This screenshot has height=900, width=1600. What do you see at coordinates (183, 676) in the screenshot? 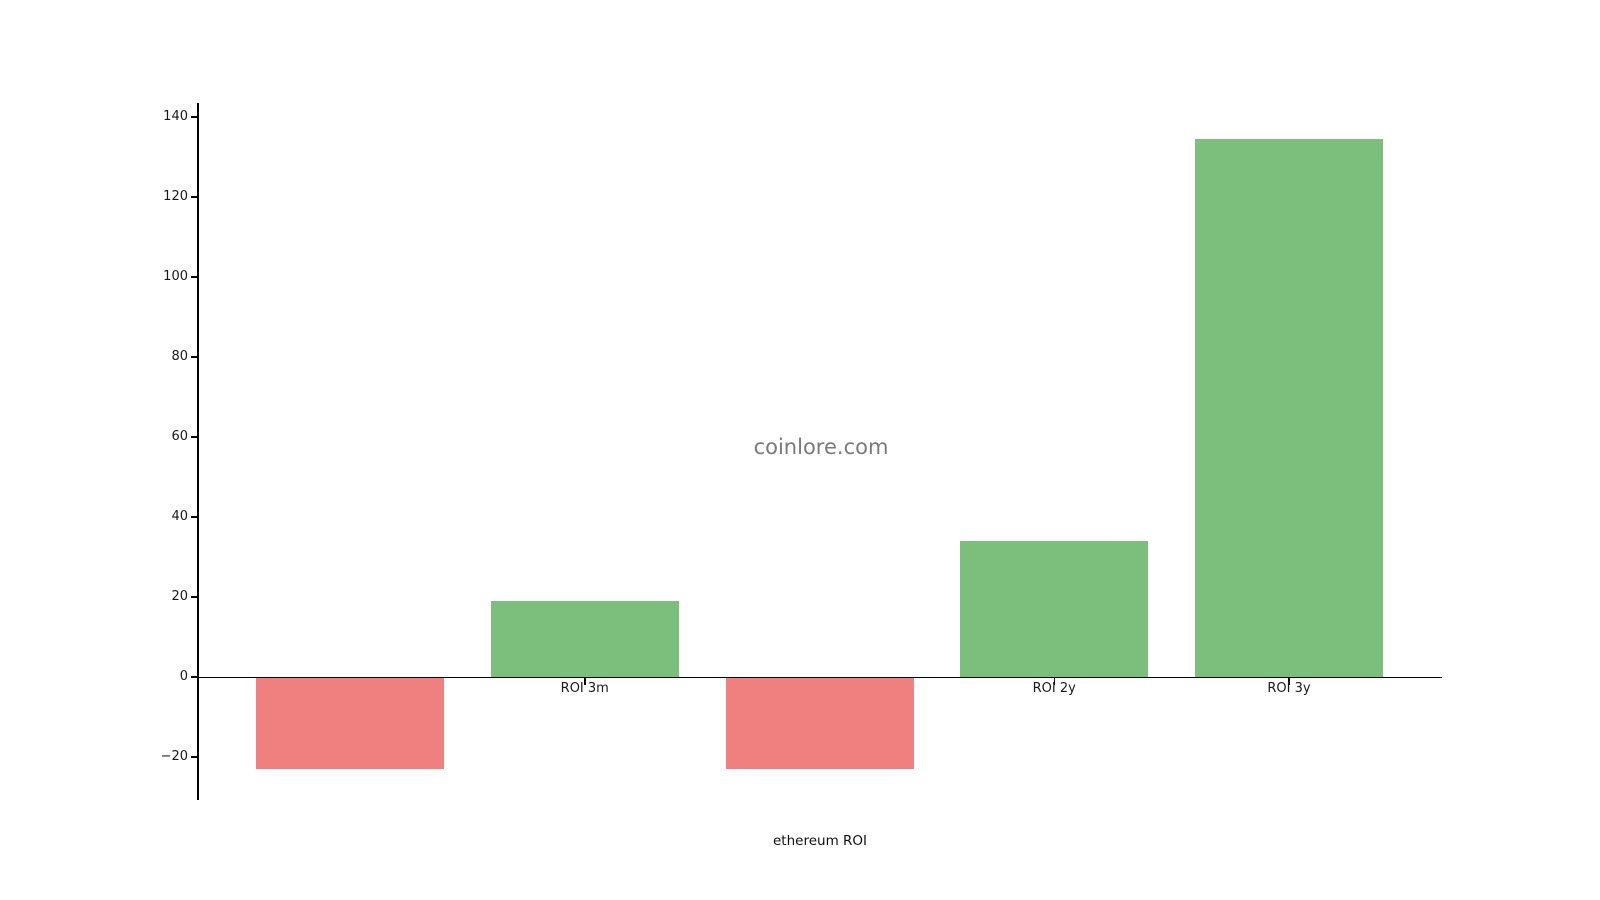
I see `y-tick-label: 0` at bounding box center [183, 676].